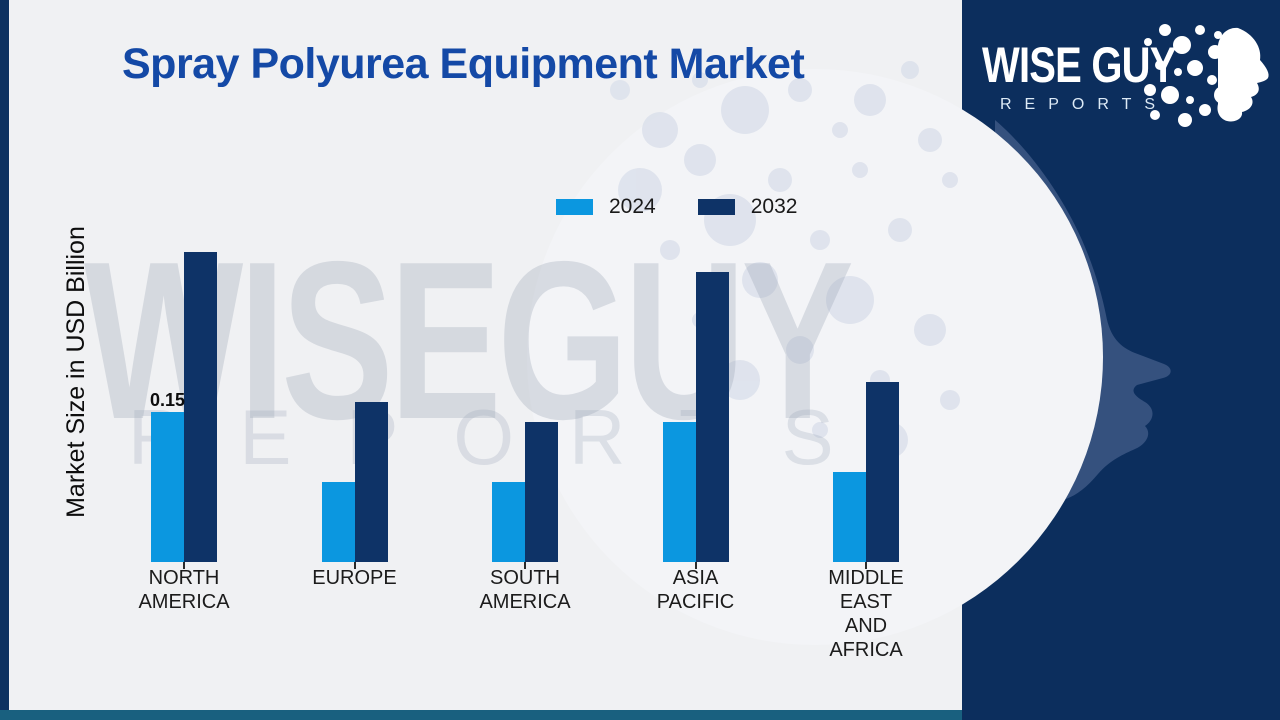 This screenshot has height=720, width=1280. I want to click on bottom-teal-strip, so click(640, 715).